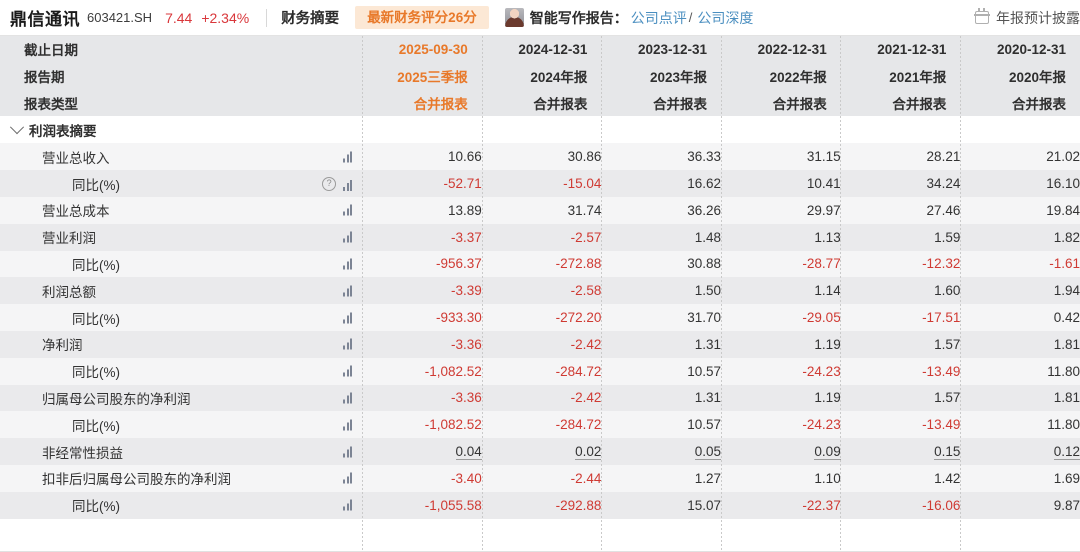 The height and width of the screenshot is (552, 1080). Describe the element at coordinates (661, 237) in the screenshot. I see `table-cell-value: 1.48` at that location.